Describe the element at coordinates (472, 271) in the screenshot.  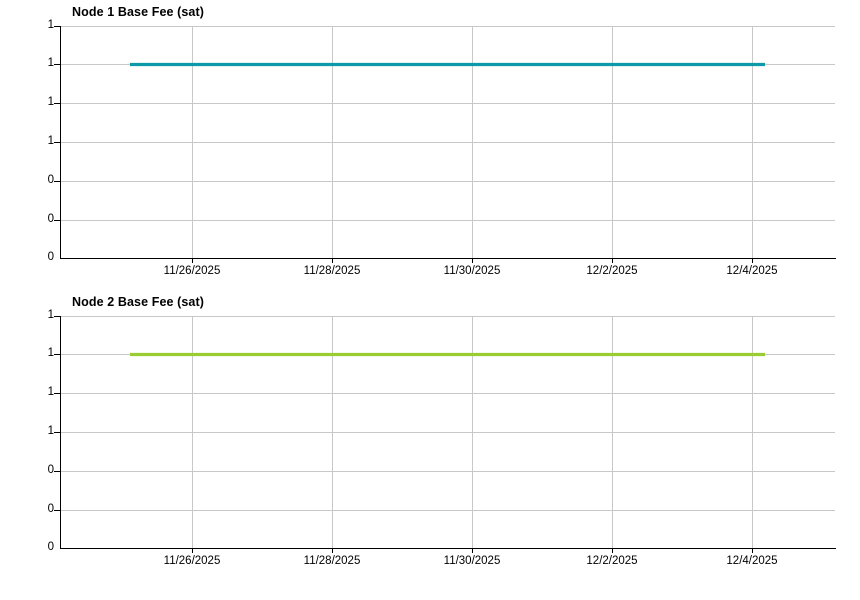
I see `x-tick-label-node-1-2: 11/30/2025` at that location.